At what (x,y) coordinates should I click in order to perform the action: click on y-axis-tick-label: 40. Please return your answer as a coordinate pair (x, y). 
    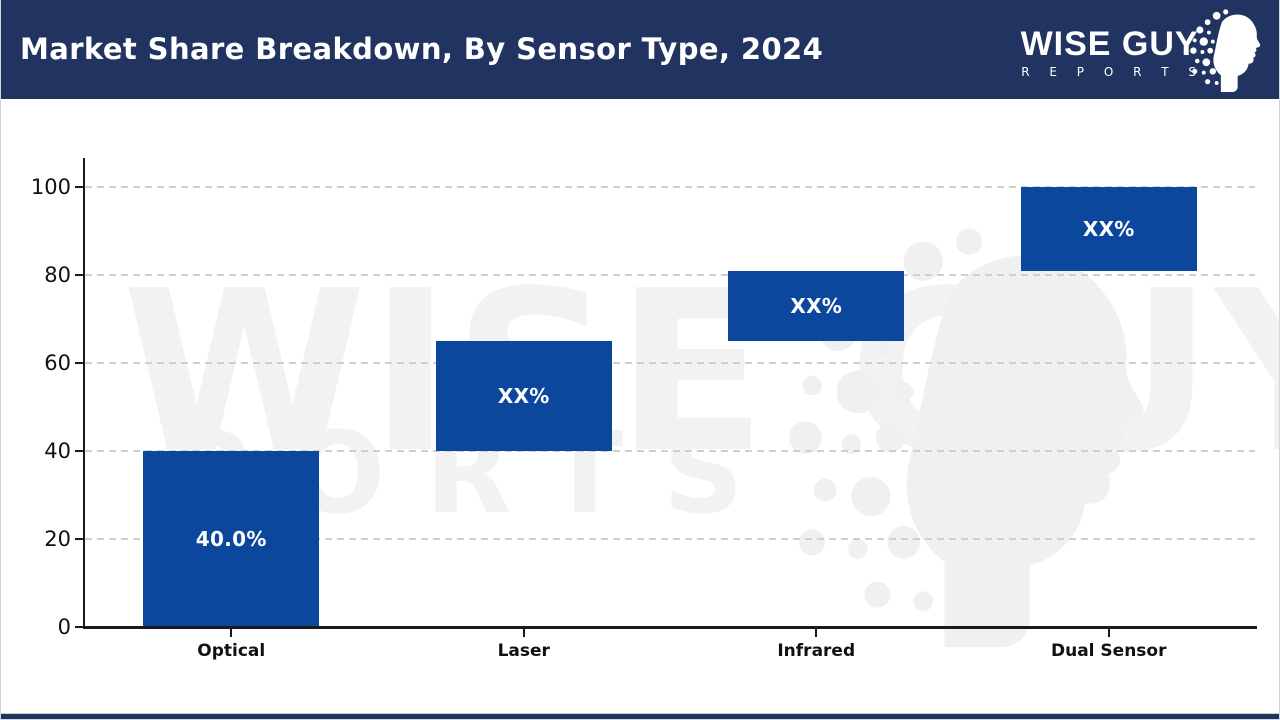
    Looking at the image, I should click on (57, 451).